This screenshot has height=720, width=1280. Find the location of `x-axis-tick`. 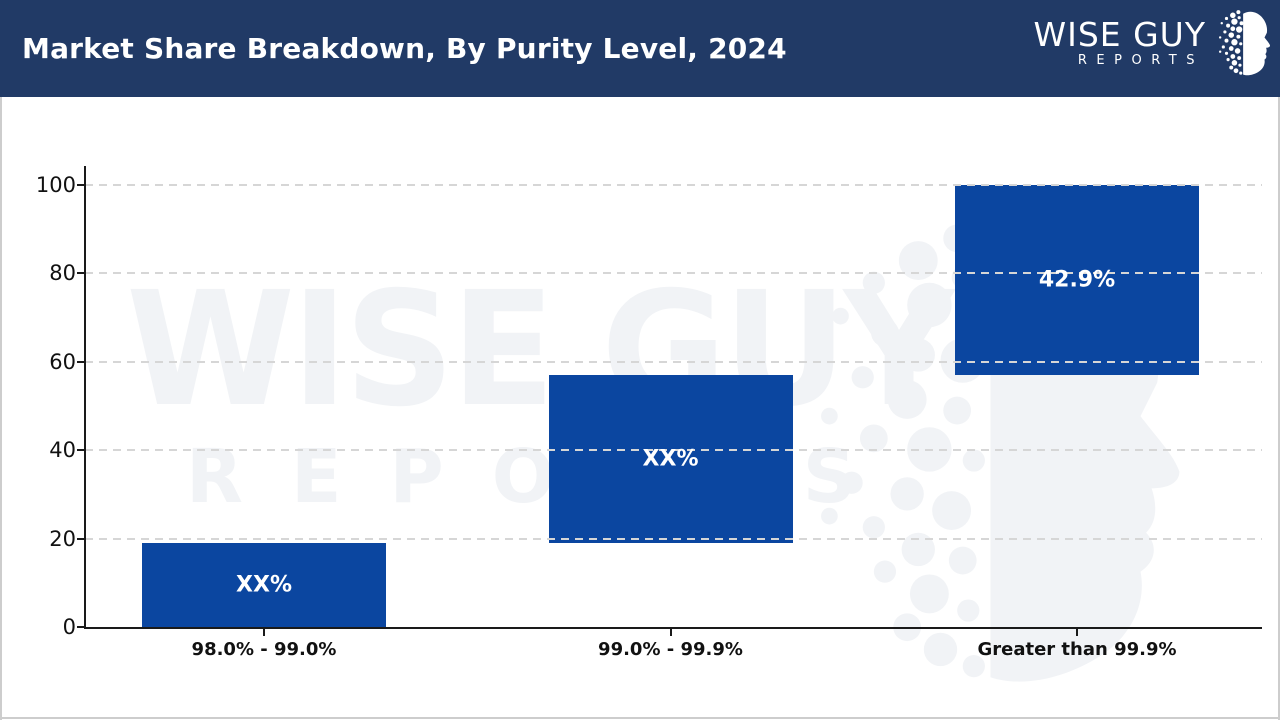

x-axis-tick is located at coordinates (264, 632).